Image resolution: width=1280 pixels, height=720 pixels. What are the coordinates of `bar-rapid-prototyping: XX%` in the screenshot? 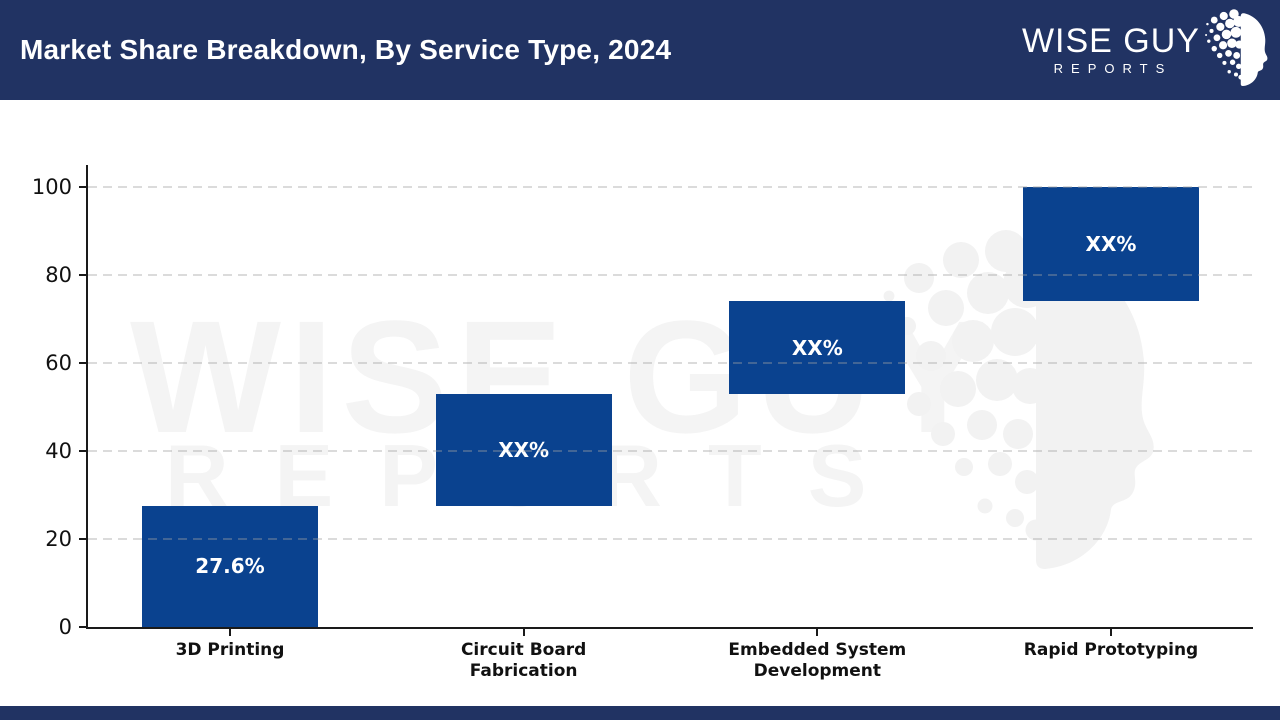 It's located at (1111, 244).